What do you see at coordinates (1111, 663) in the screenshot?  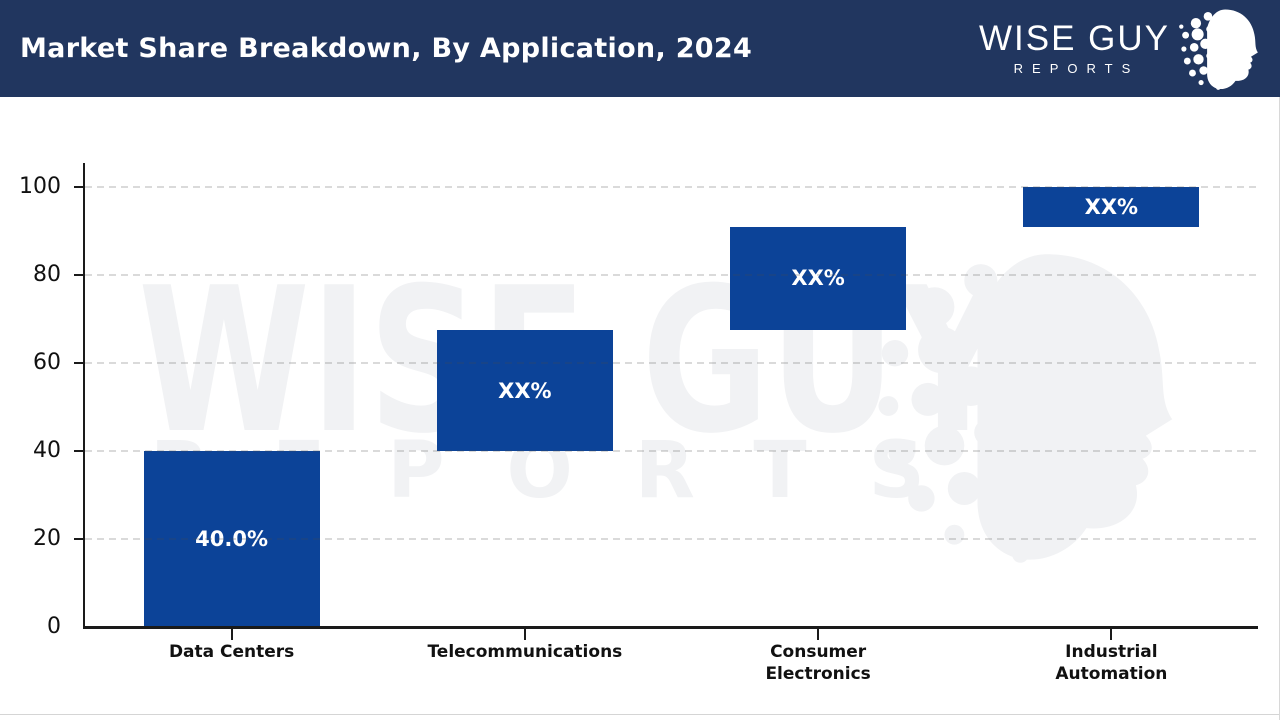 I see `x-category-label: Industrial Automation` at bounding box center [1111, 663].